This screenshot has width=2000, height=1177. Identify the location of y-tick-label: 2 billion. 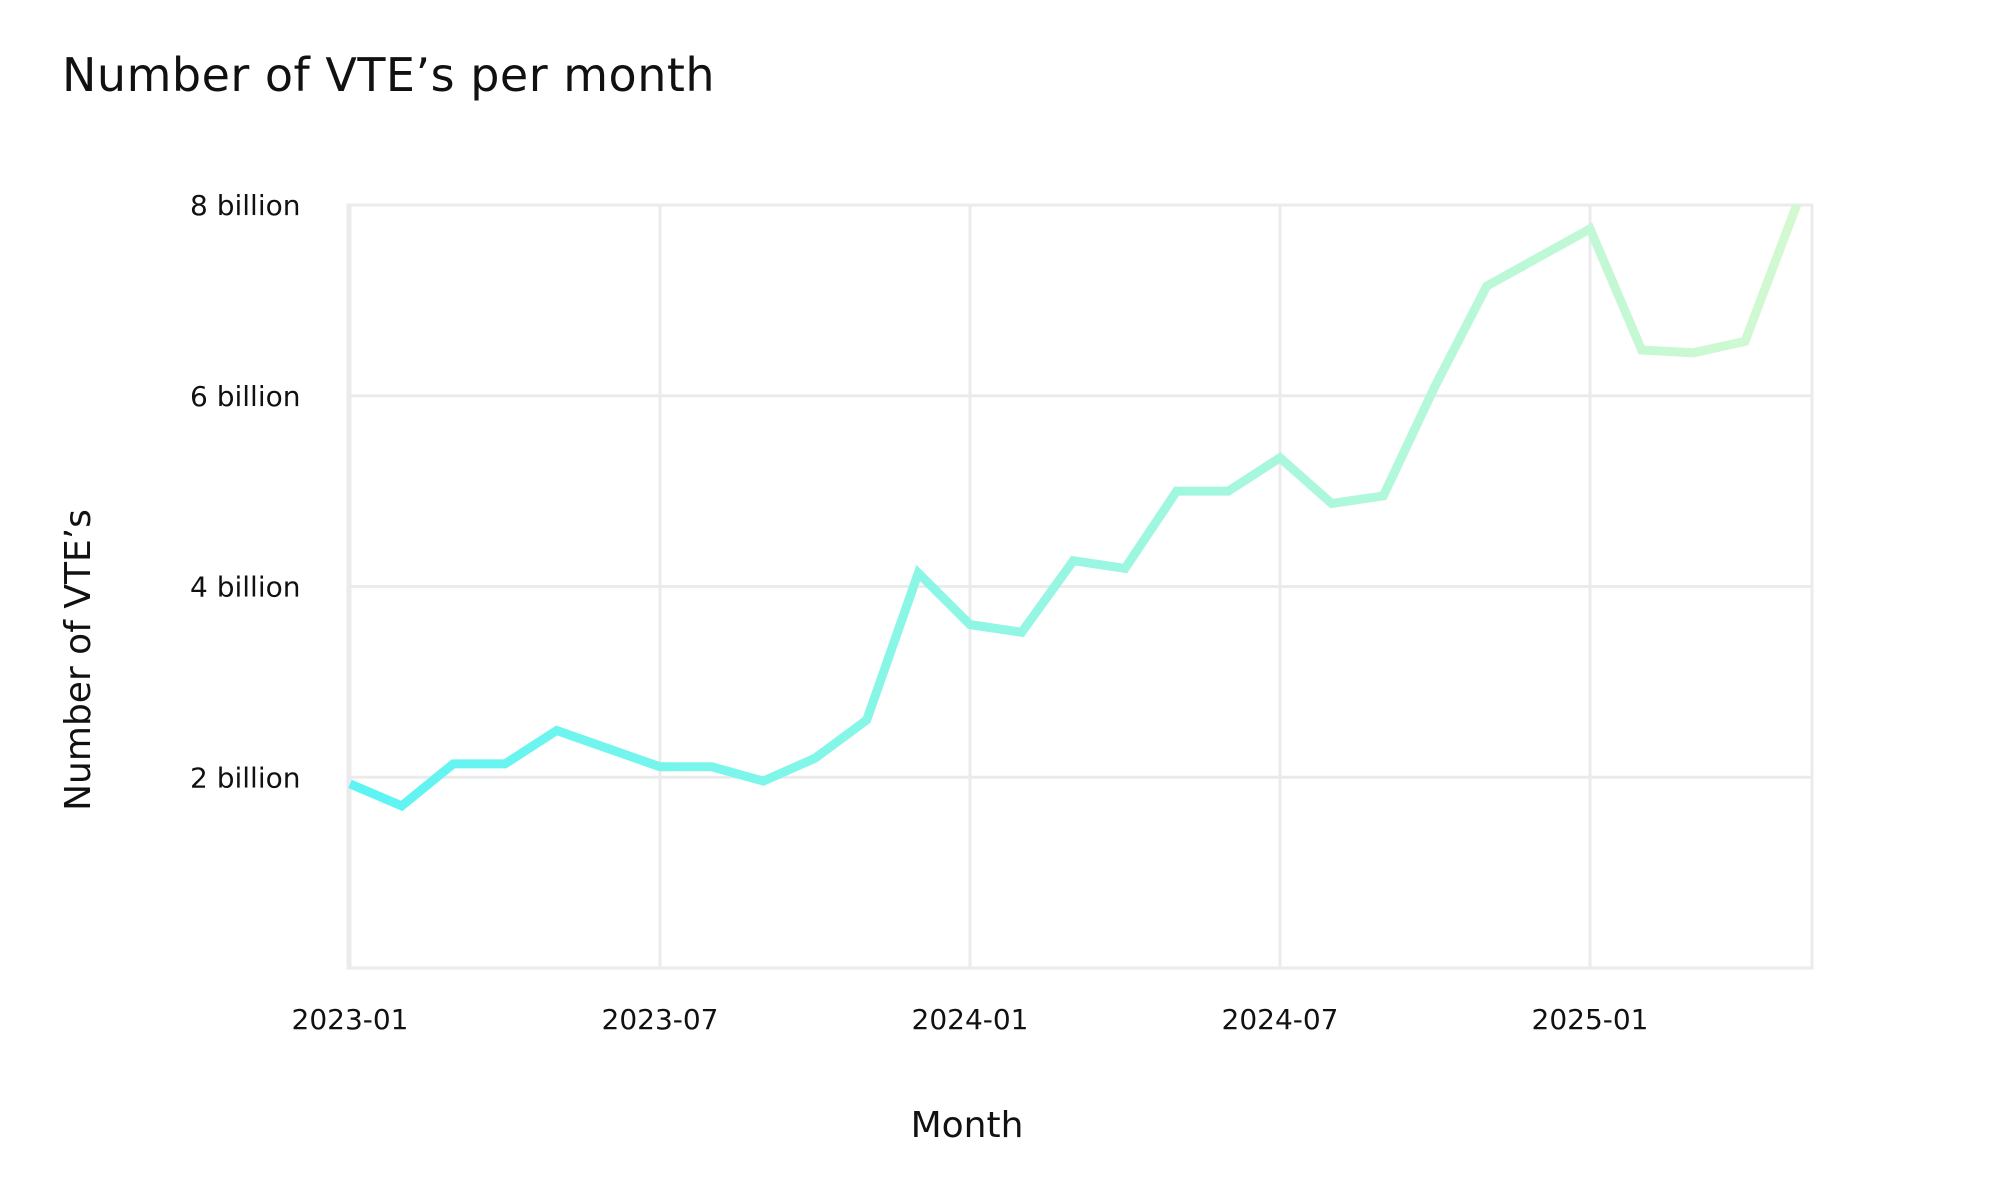
(245, 777).